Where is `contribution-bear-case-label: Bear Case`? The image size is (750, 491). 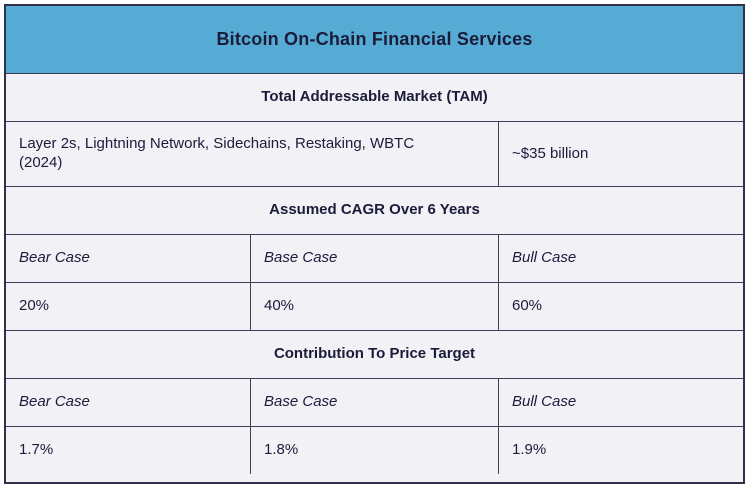 contribution-bear-case-label: Bear Case is located at coordinates (128, 402).